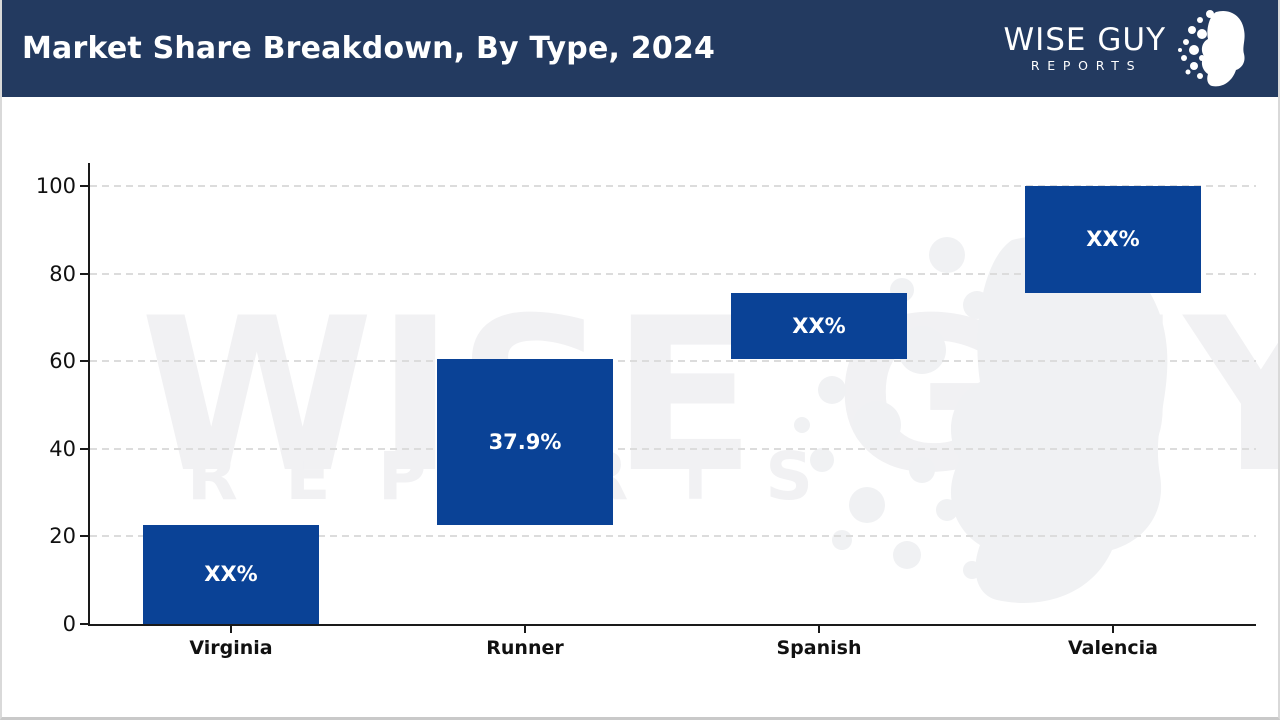 The image size is (1280, 720). What do you see at coordinates (55, 186) in the screenshot?
I see `y-axis-tick-label: 100` at bounding box center [55, 186].